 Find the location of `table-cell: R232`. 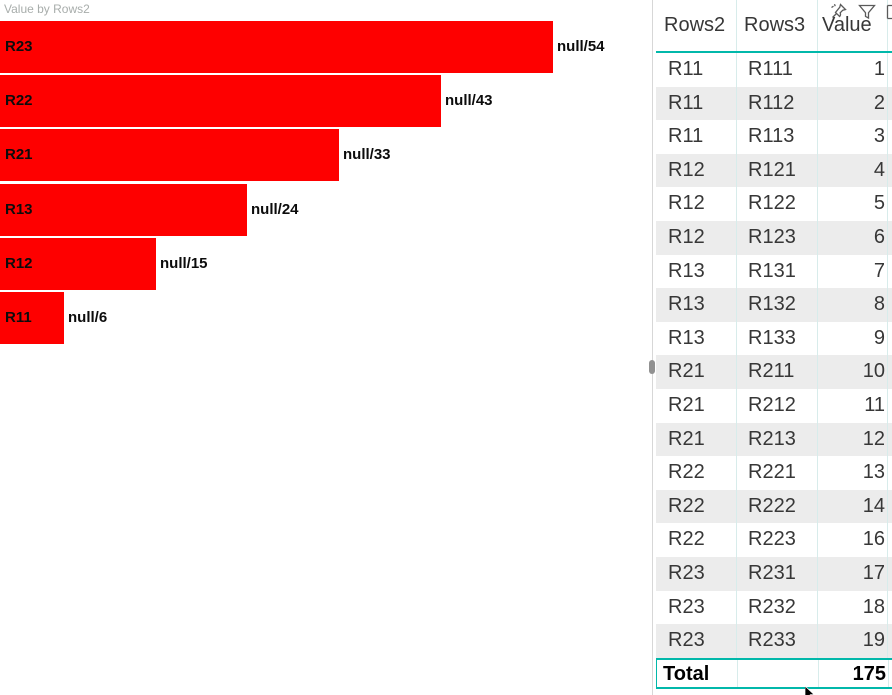

table-cell: R232 is located at coordinates (777, 607).